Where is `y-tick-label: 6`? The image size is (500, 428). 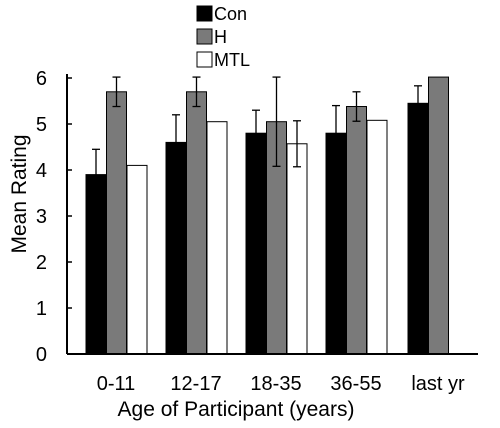
y-tick-label: 6 is located at coordinates (41, 79).